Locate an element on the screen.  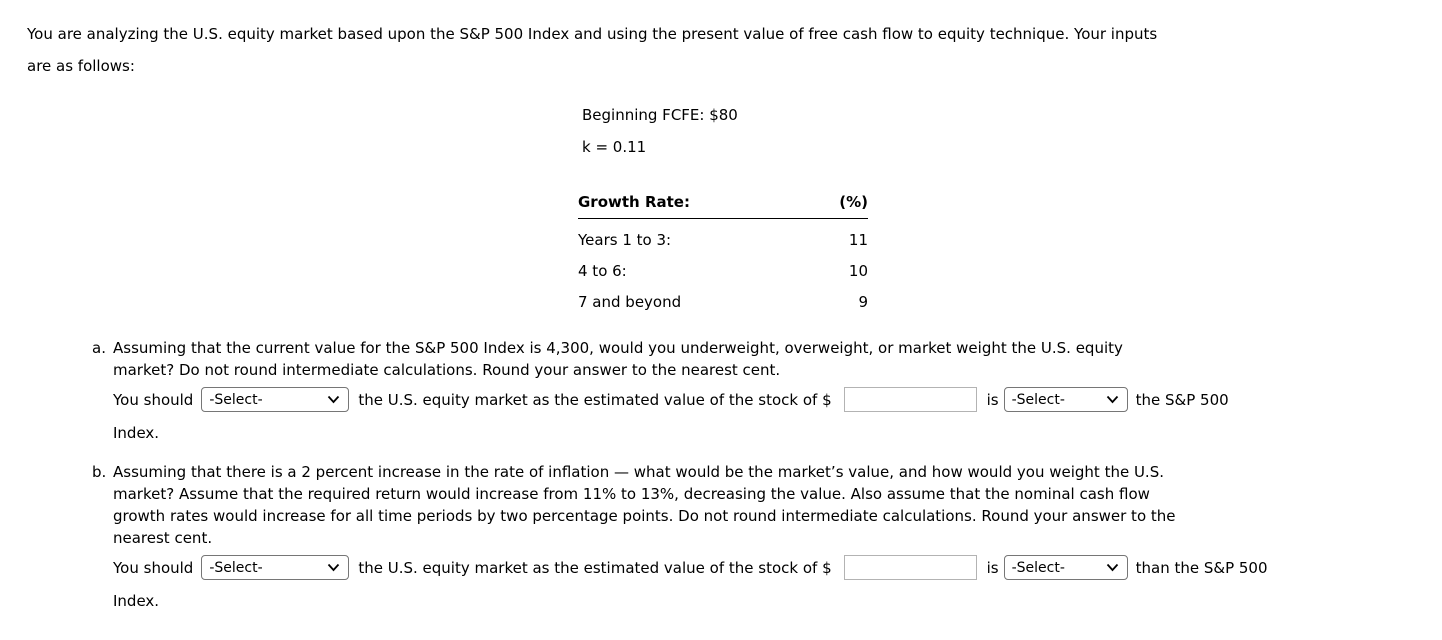
question-a-compare-select: -Select- is located at coordinates (1065, 399).